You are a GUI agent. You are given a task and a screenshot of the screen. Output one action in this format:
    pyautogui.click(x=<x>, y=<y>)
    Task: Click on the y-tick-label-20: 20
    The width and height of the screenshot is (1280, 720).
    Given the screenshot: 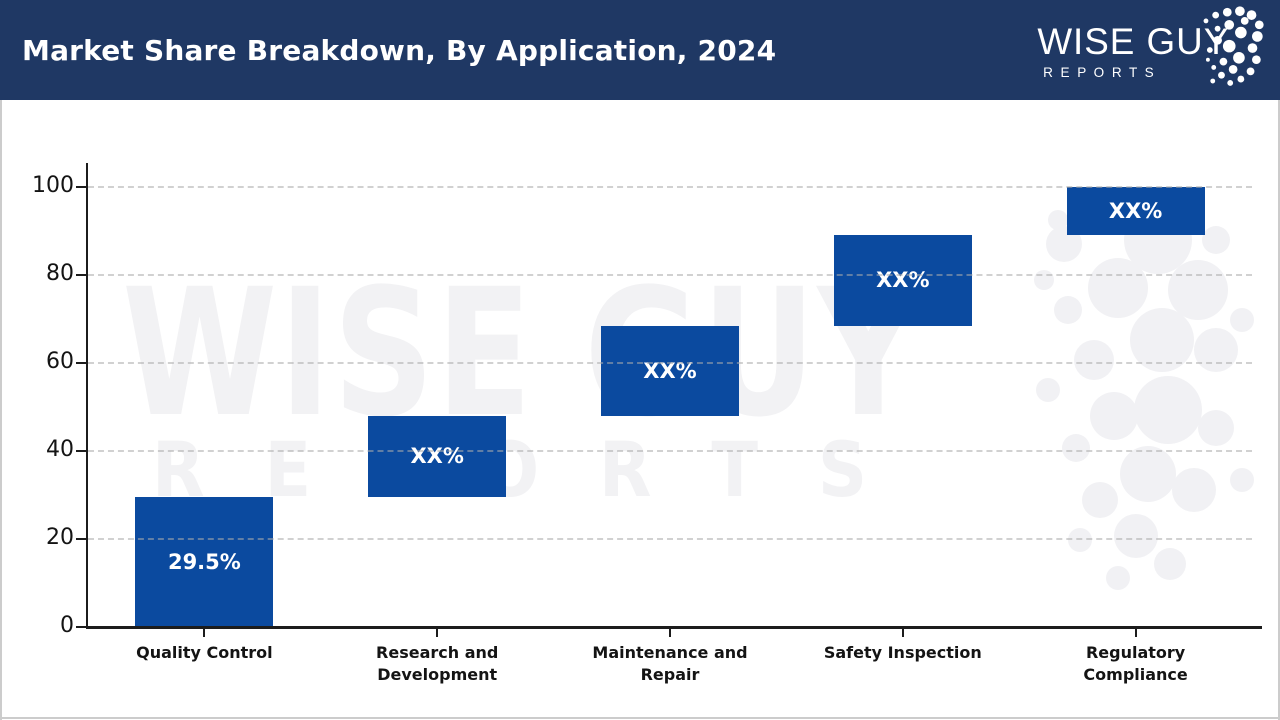 What is the action you would take?
    pyautogui.click(x=60, y=537)
    